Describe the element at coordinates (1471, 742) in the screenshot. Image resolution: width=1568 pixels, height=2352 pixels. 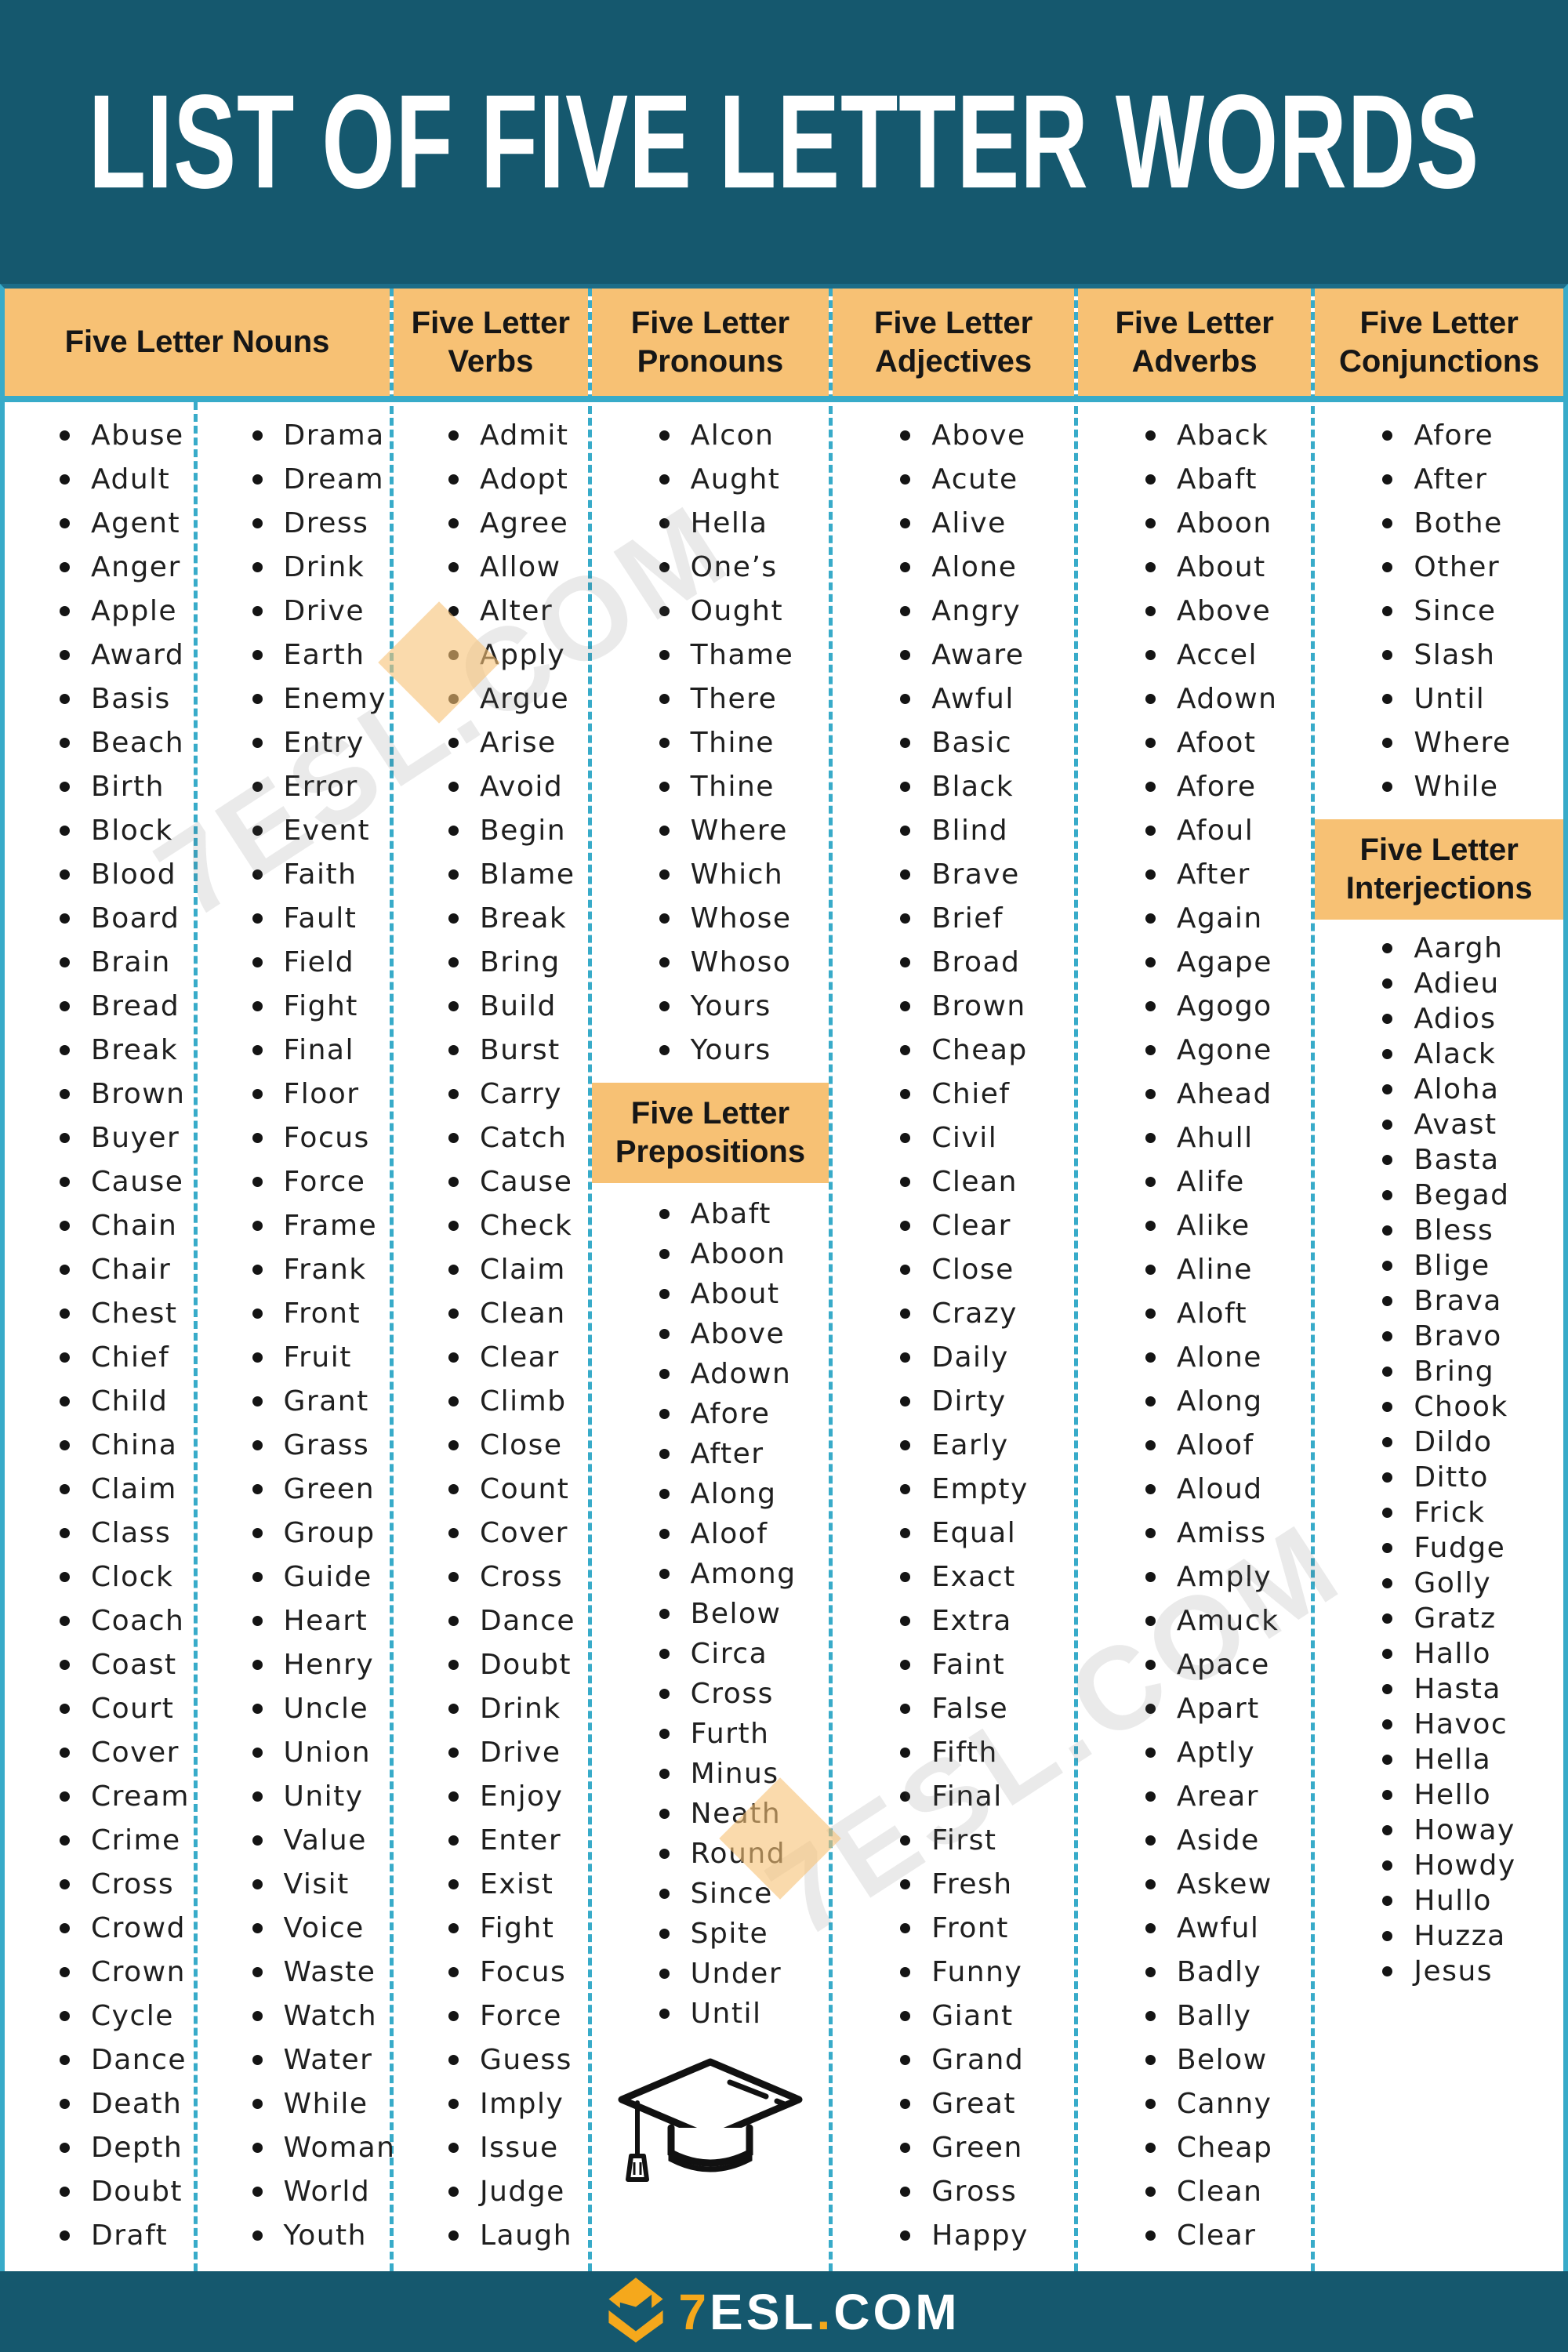
I see `word-item: Where` at that location.